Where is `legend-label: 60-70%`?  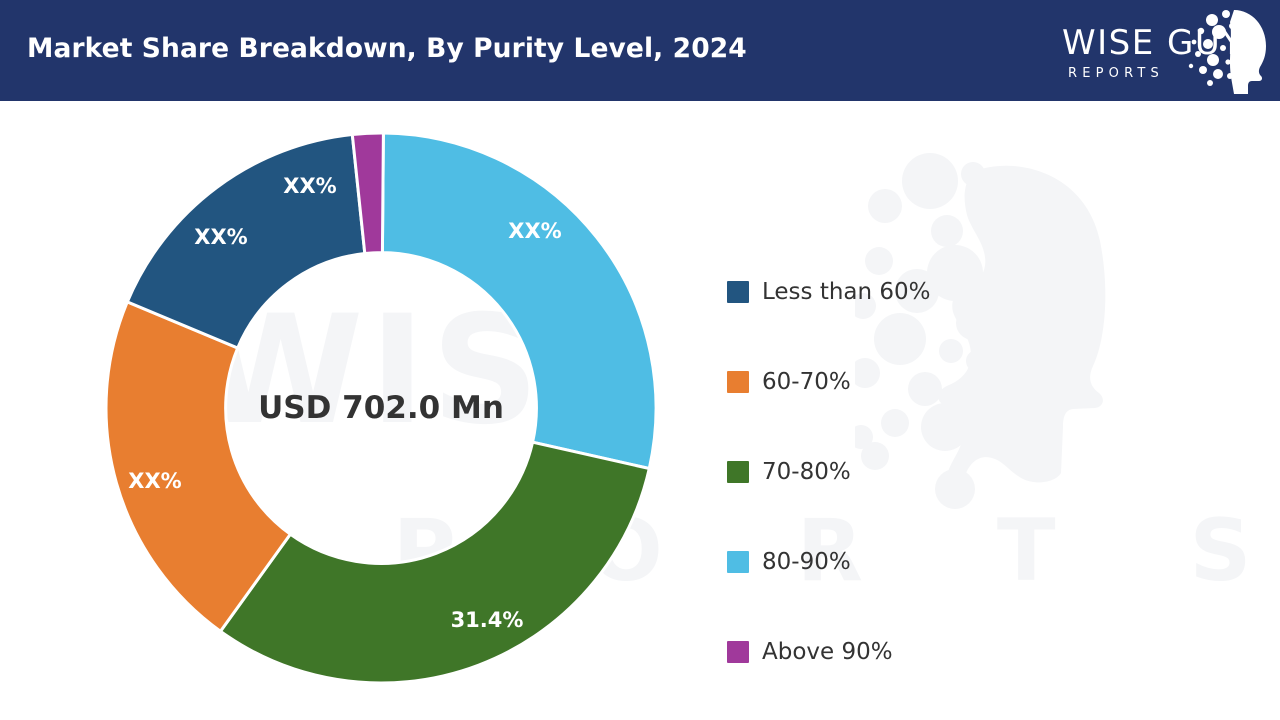 legend-label: 60-70% is located at coordinates (806, 382).